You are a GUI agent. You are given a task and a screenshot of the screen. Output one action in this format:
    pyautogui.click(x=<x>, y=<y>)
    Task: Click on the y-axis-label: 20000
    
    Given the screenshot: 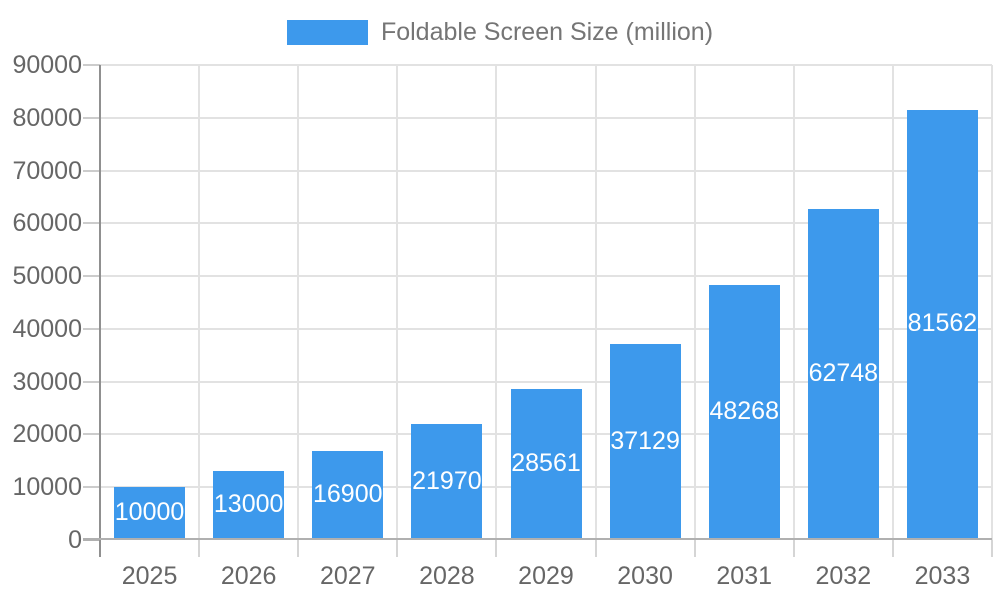 What is the action you would take?
    pyautogui.click(x=47, y=434)
    